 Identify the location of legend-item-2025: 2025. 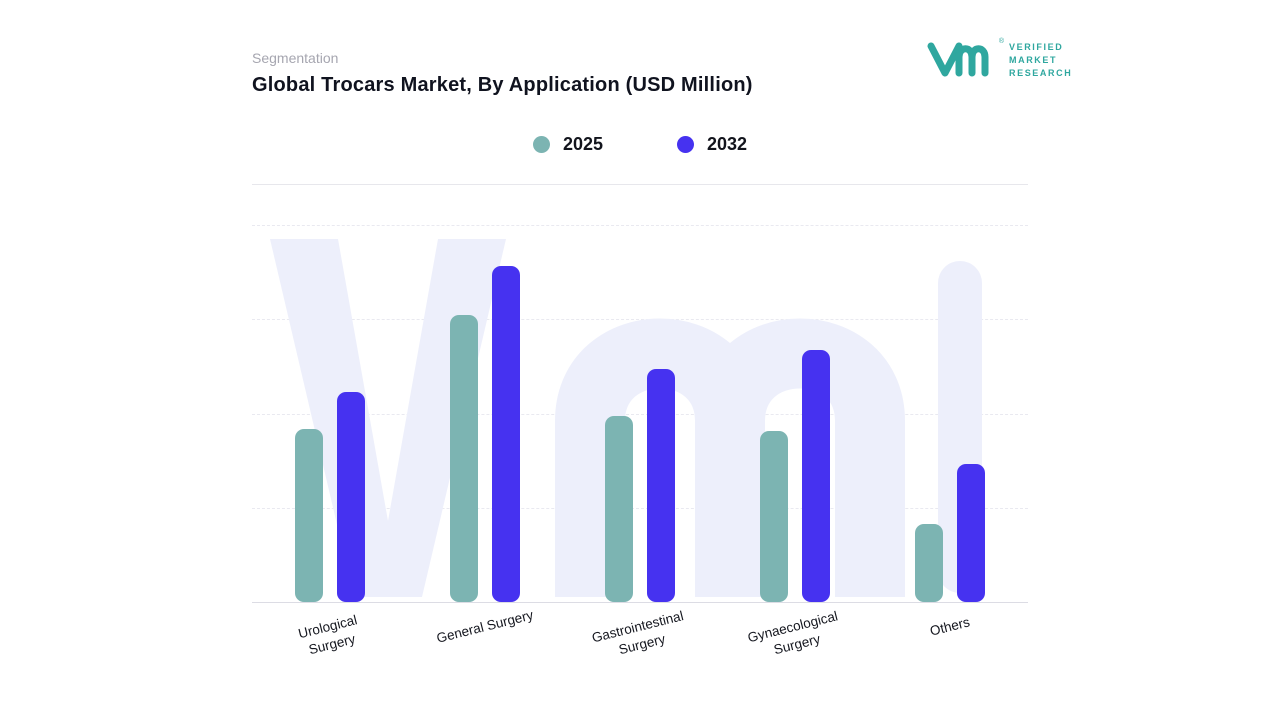
(567, 144).